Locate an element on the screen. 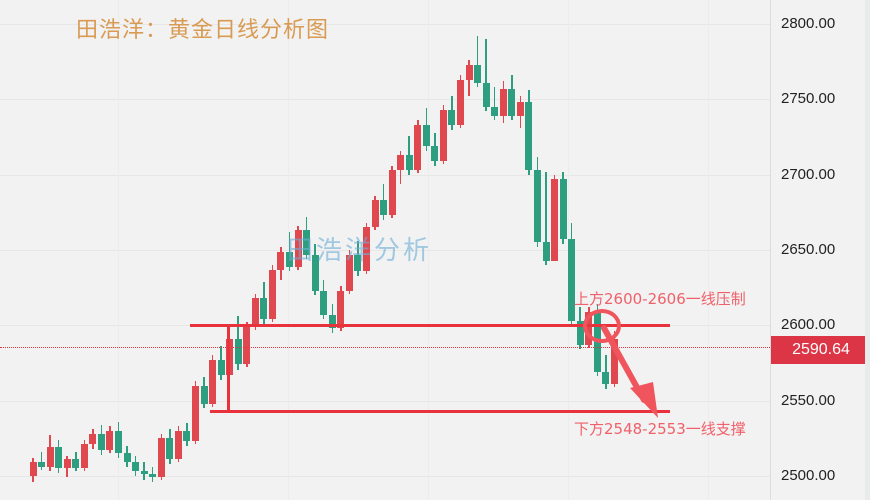  price-axis-tick-label: 2550.00 is located at coordinates (808, 400).